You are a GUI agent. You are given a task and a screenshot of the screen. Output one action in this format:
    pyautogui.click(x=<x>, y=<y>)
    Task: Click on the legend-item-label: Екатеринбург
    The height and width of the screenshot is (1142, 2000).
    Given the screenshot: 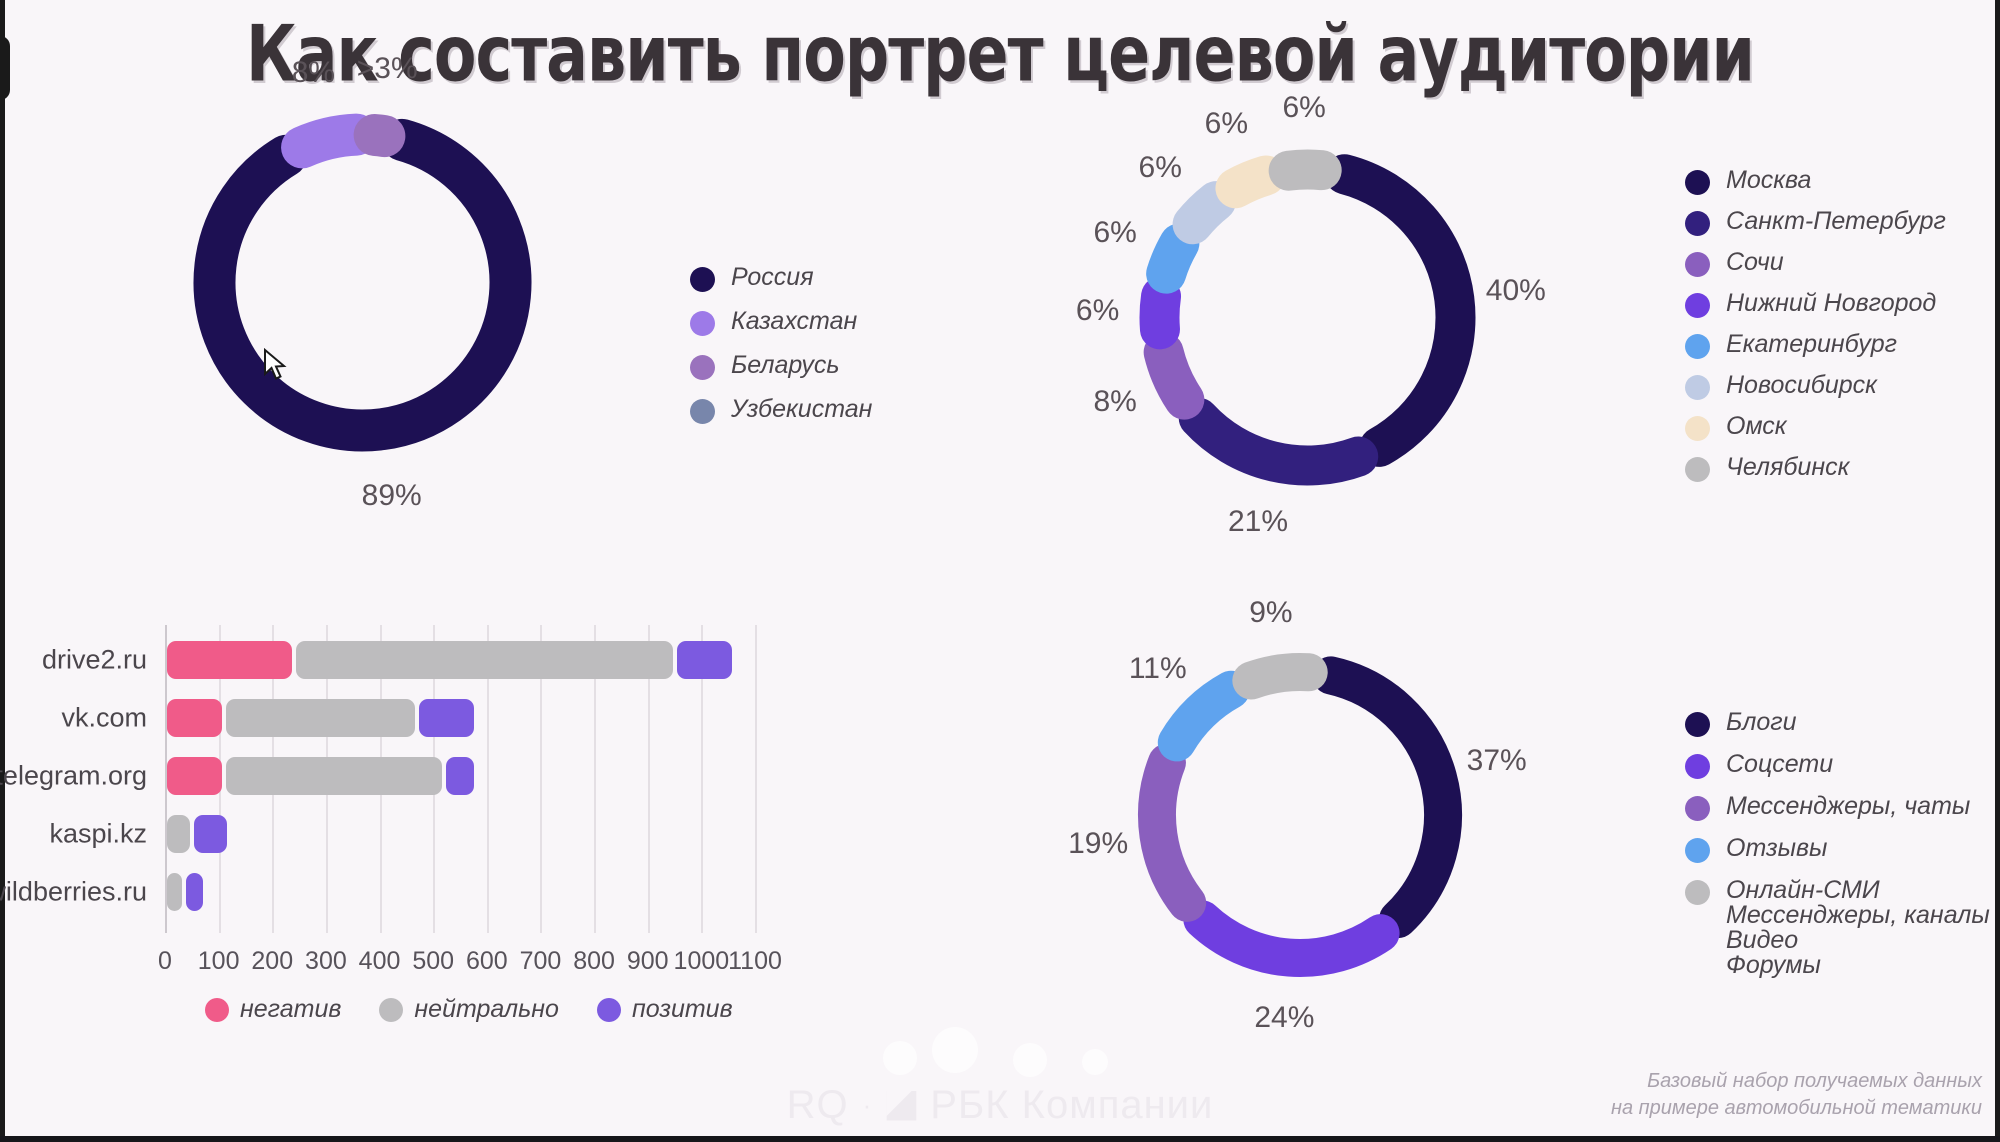 What is the action you would take?
    pyautogui.click(x=1811, y=344)
    